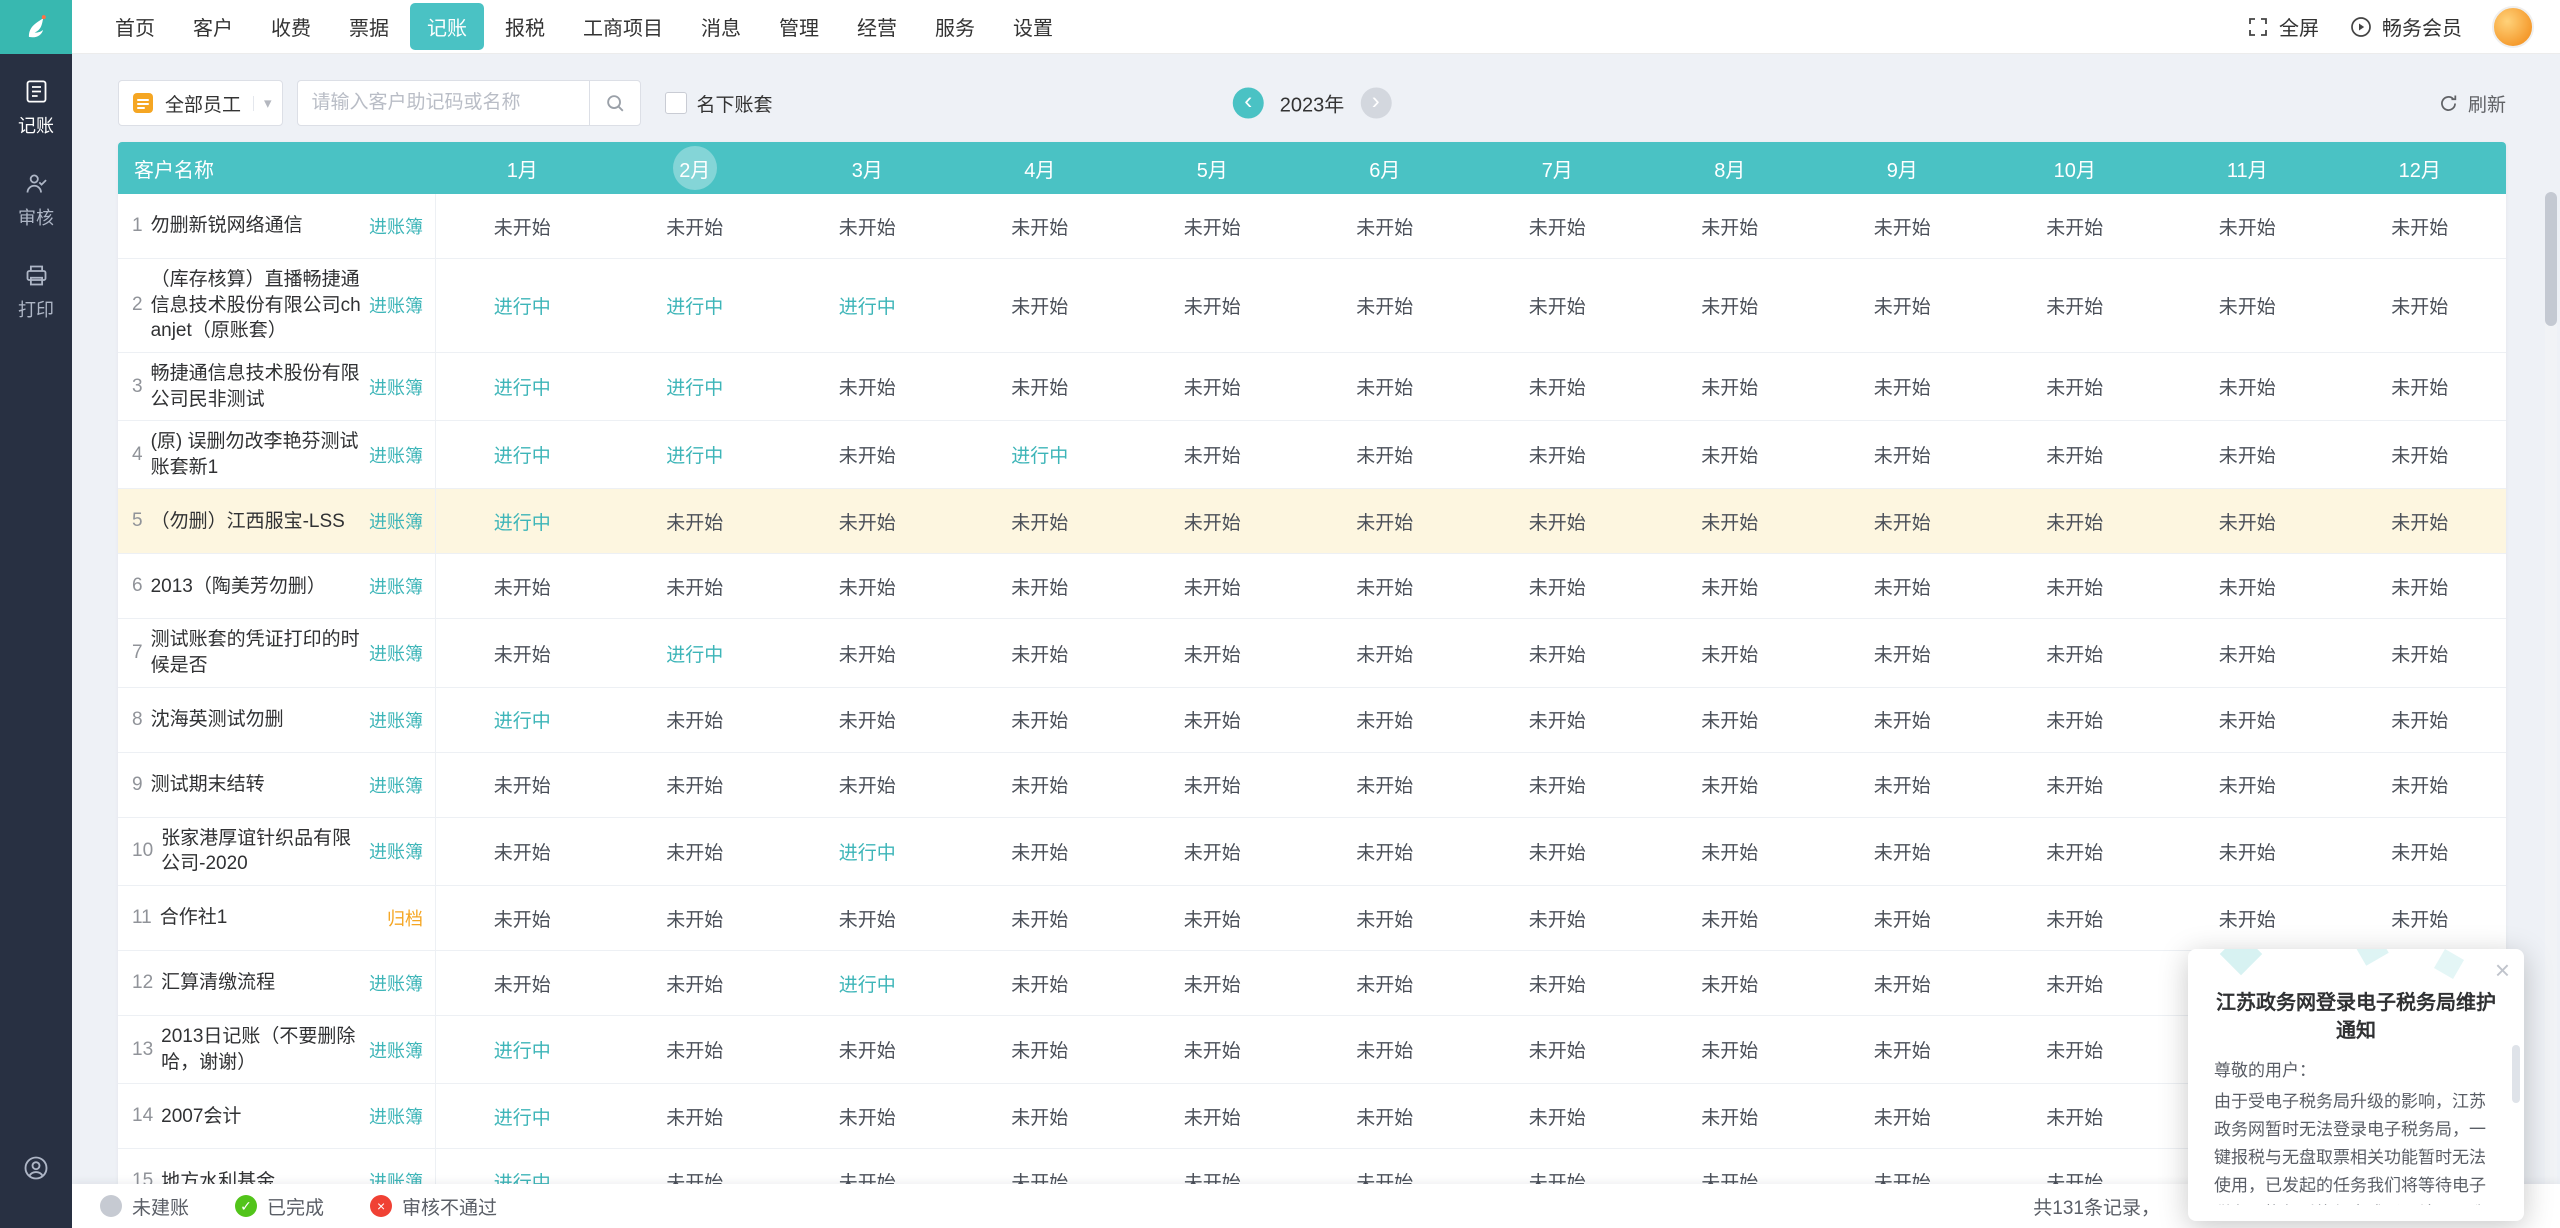  What do you see at coordinates (2075, 853) in the screenshot?
I see `status-cell-10月: 未开始` at bounding box center [2075, 853].